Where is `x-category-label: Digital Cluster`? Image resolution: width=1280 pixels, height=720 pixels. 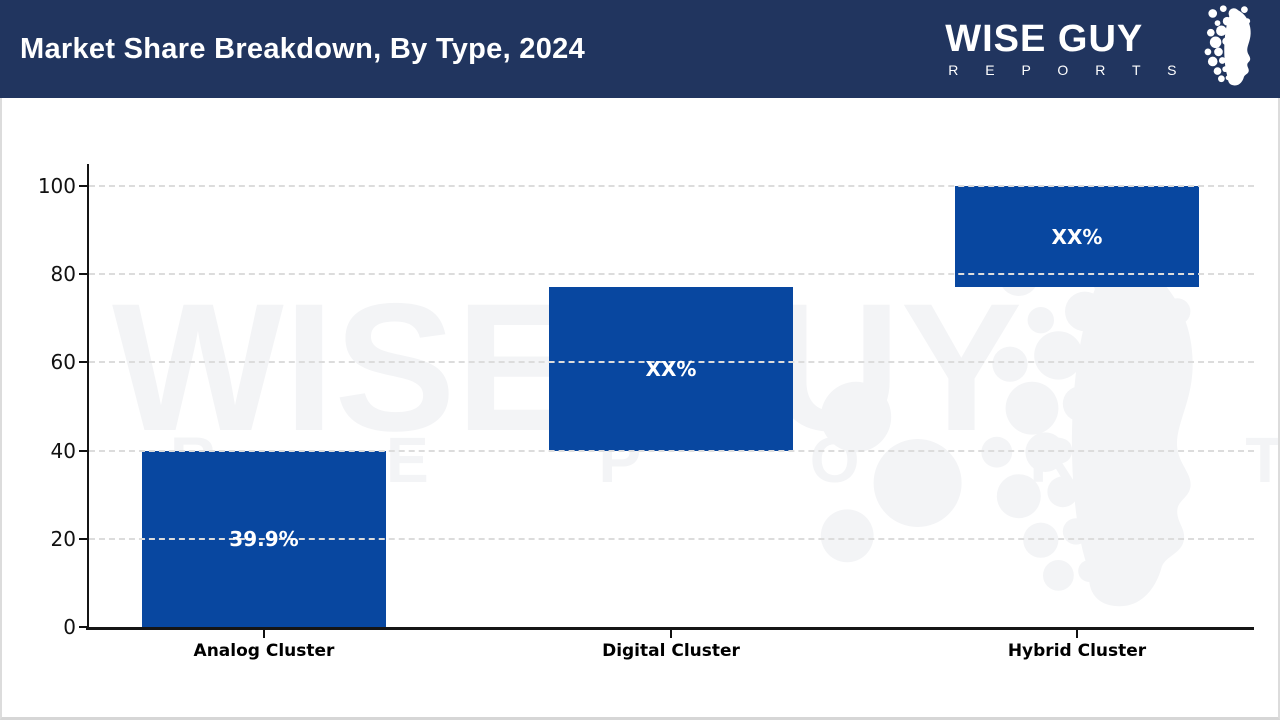
x-category-label: Digital Cluster is located at coordinates (671, 651).